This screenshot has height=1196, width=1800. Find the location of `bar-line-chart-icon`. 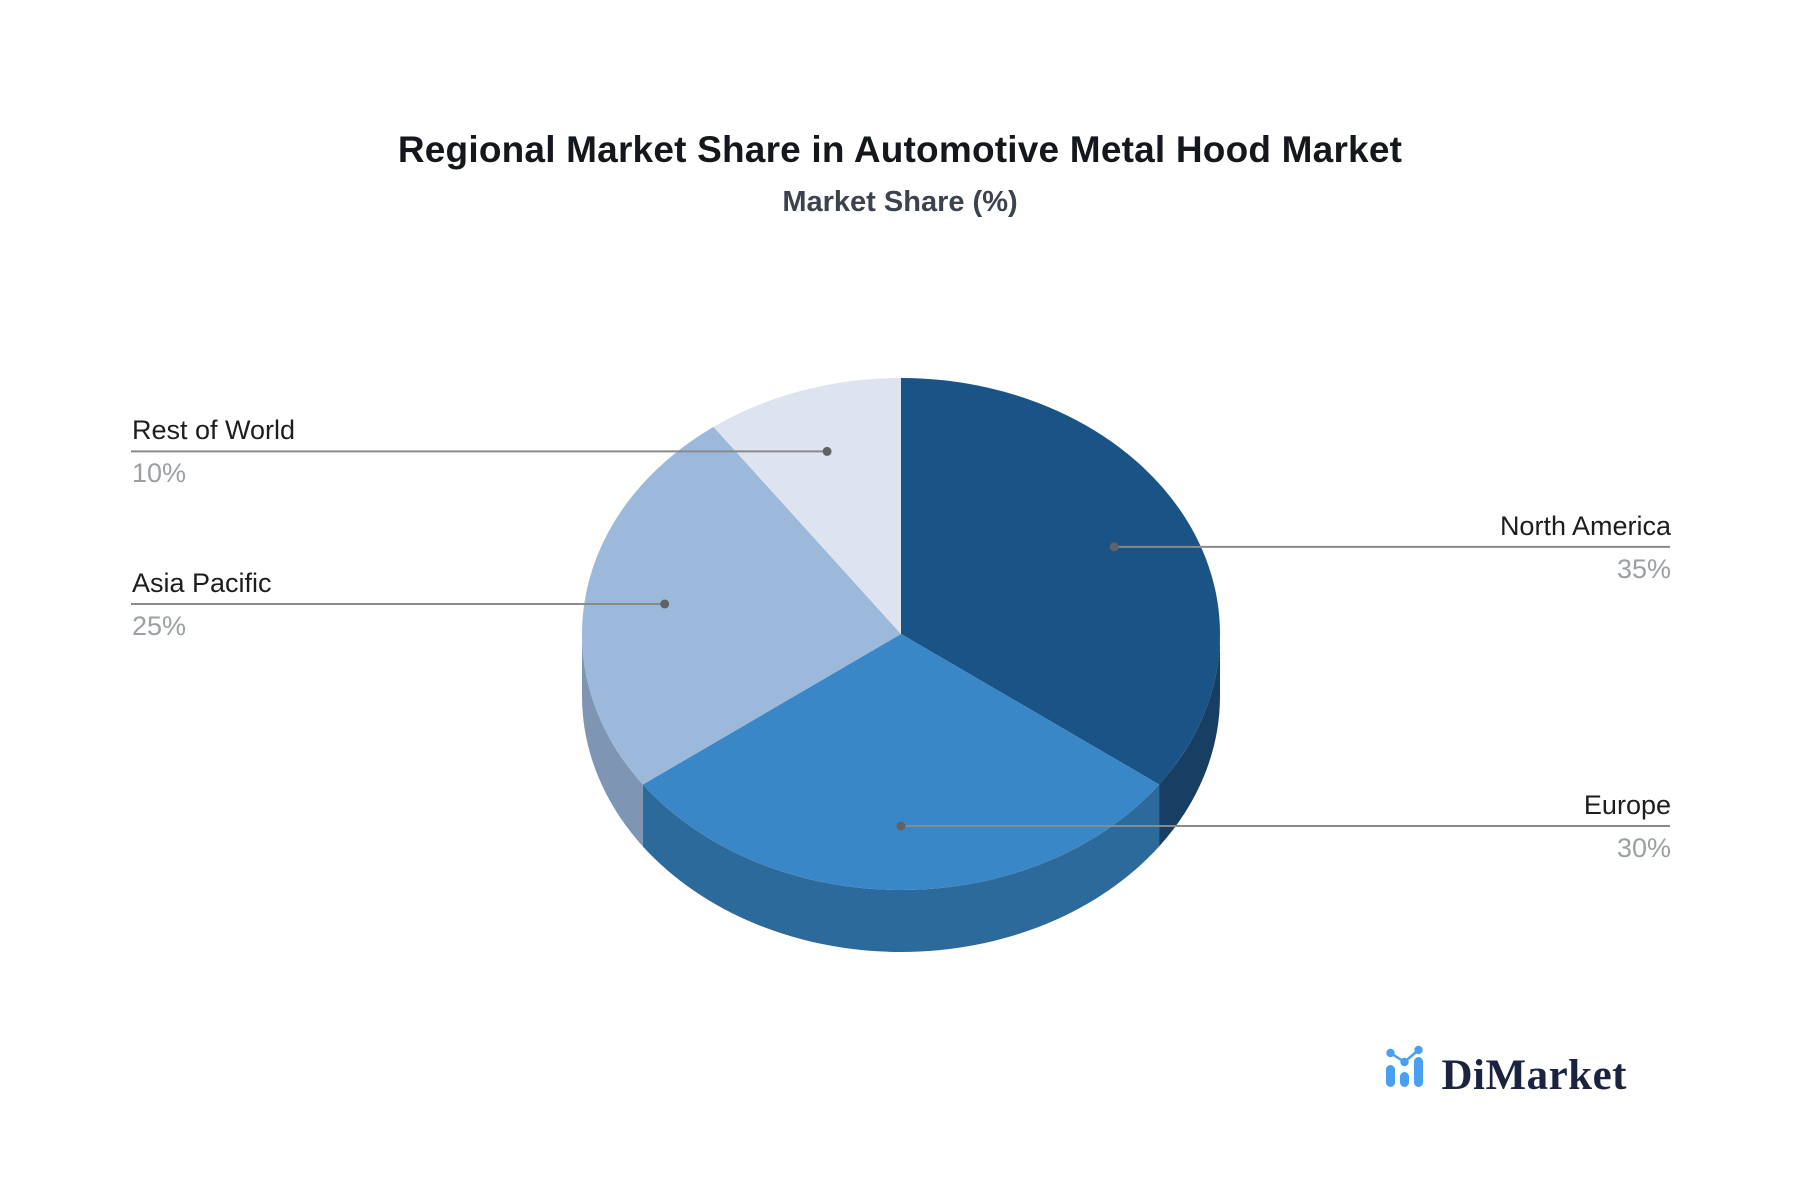

bar-line-chart-icon is located at coordinates (1404, 1066).